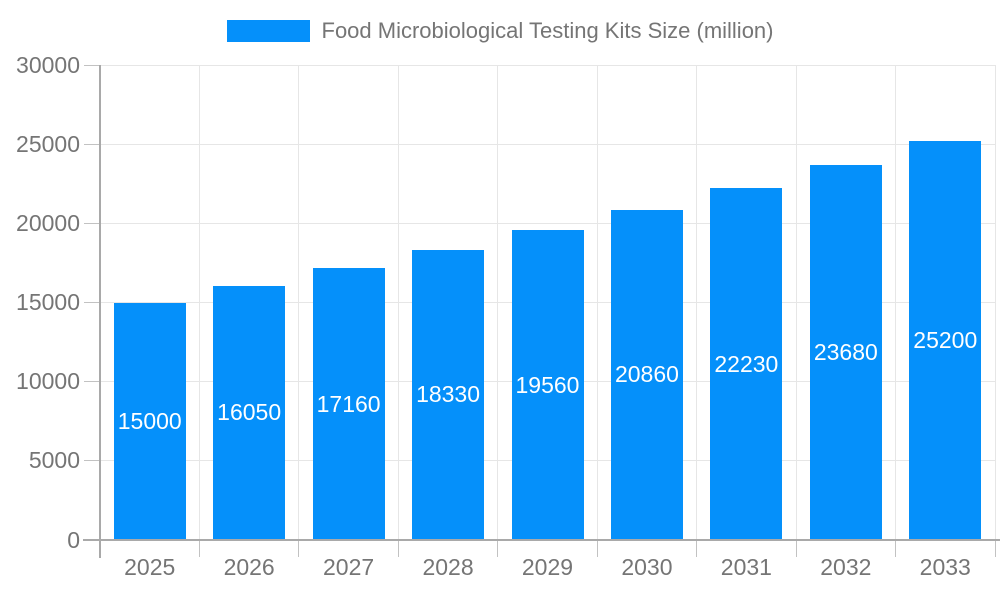 The image size is (1000, 600). I want to click on bar-value-label: 23680, so click(845, 352).